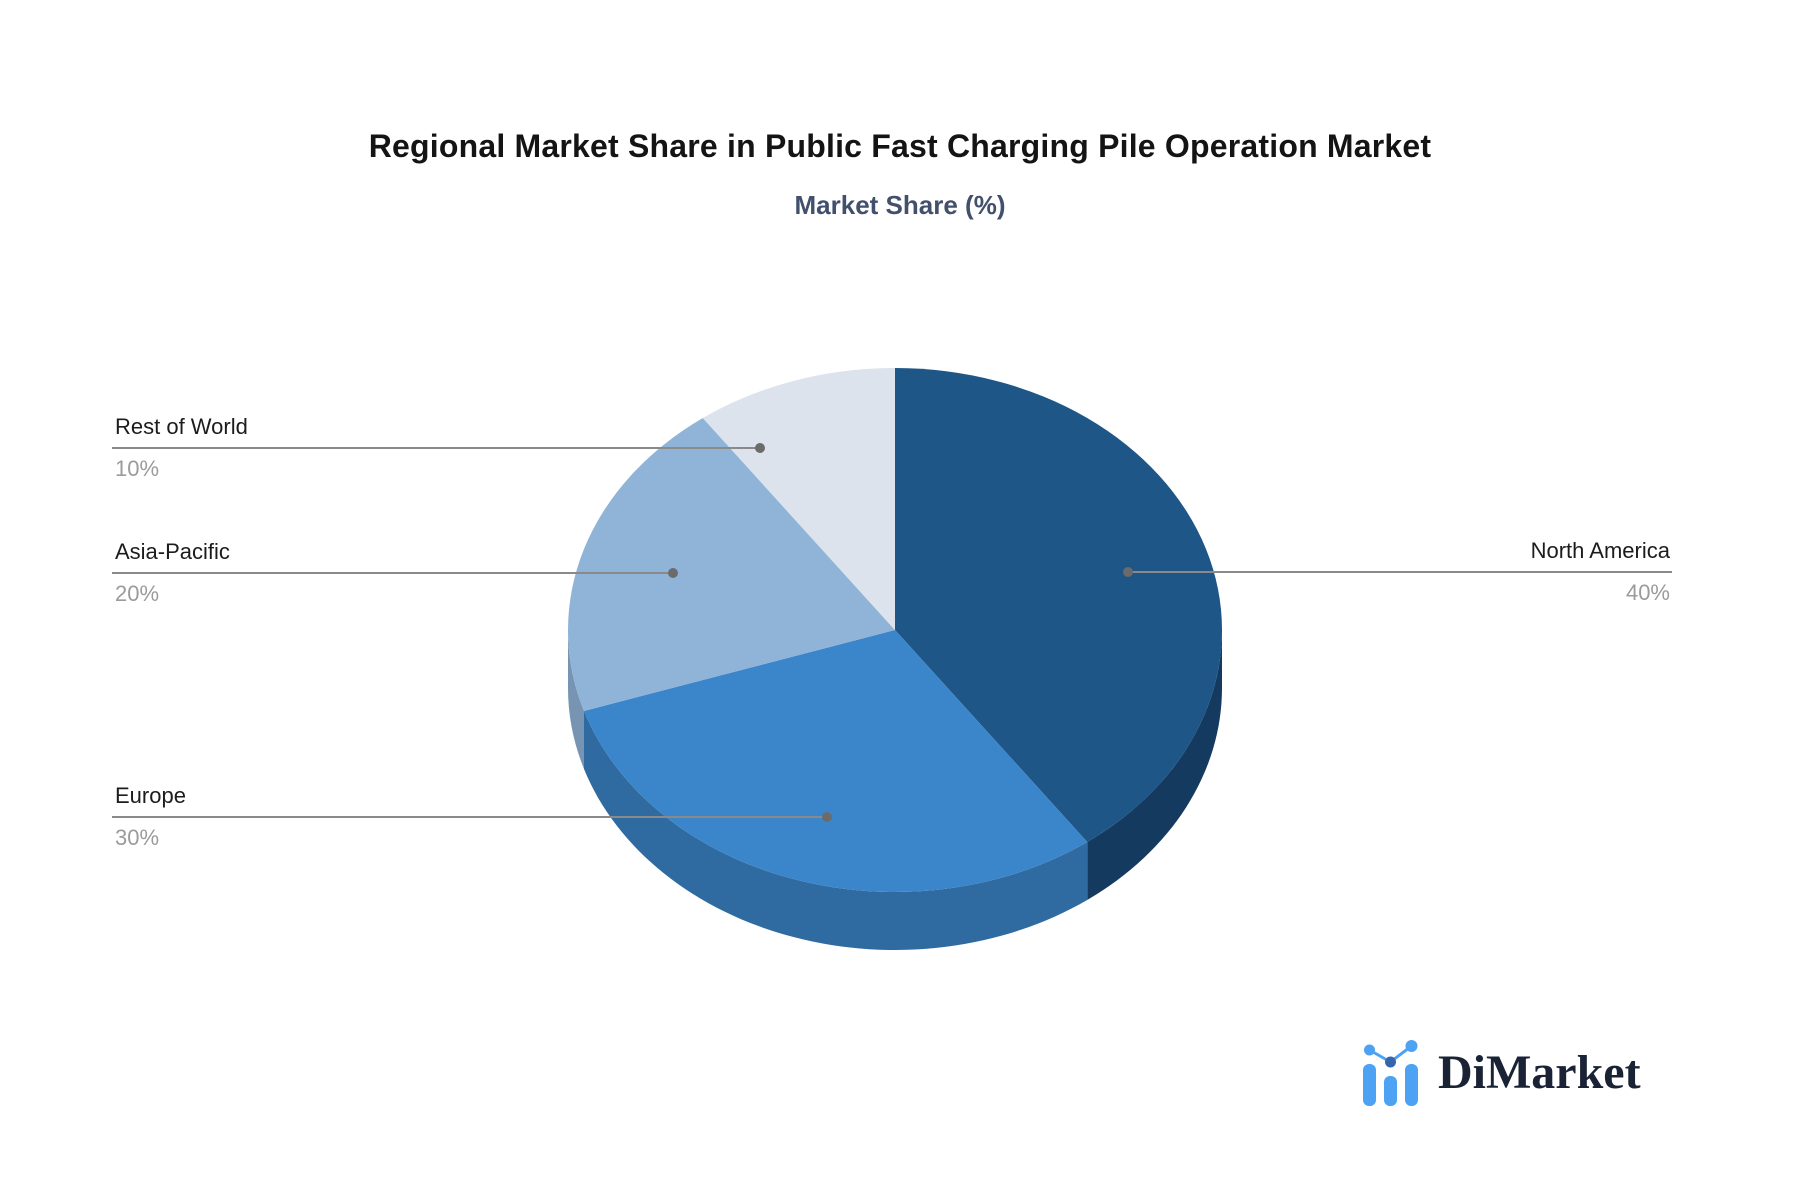  Describe the element at coordinates (181, 448) in the screenshot. I see `slice-label-rest-of-world: Rest of World 10%` at that location.